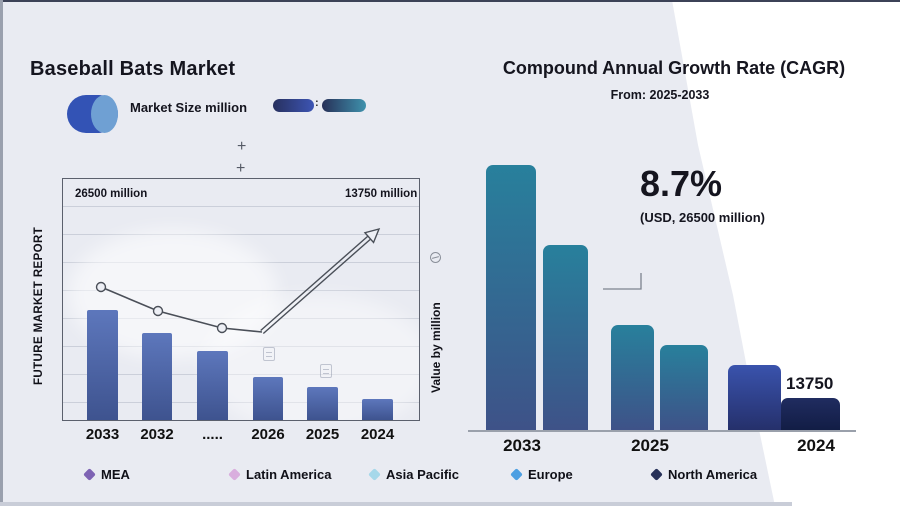  Describe the element at coordinates (115, 474) in the screenshot. I see `legend-label: MEA` at that location.